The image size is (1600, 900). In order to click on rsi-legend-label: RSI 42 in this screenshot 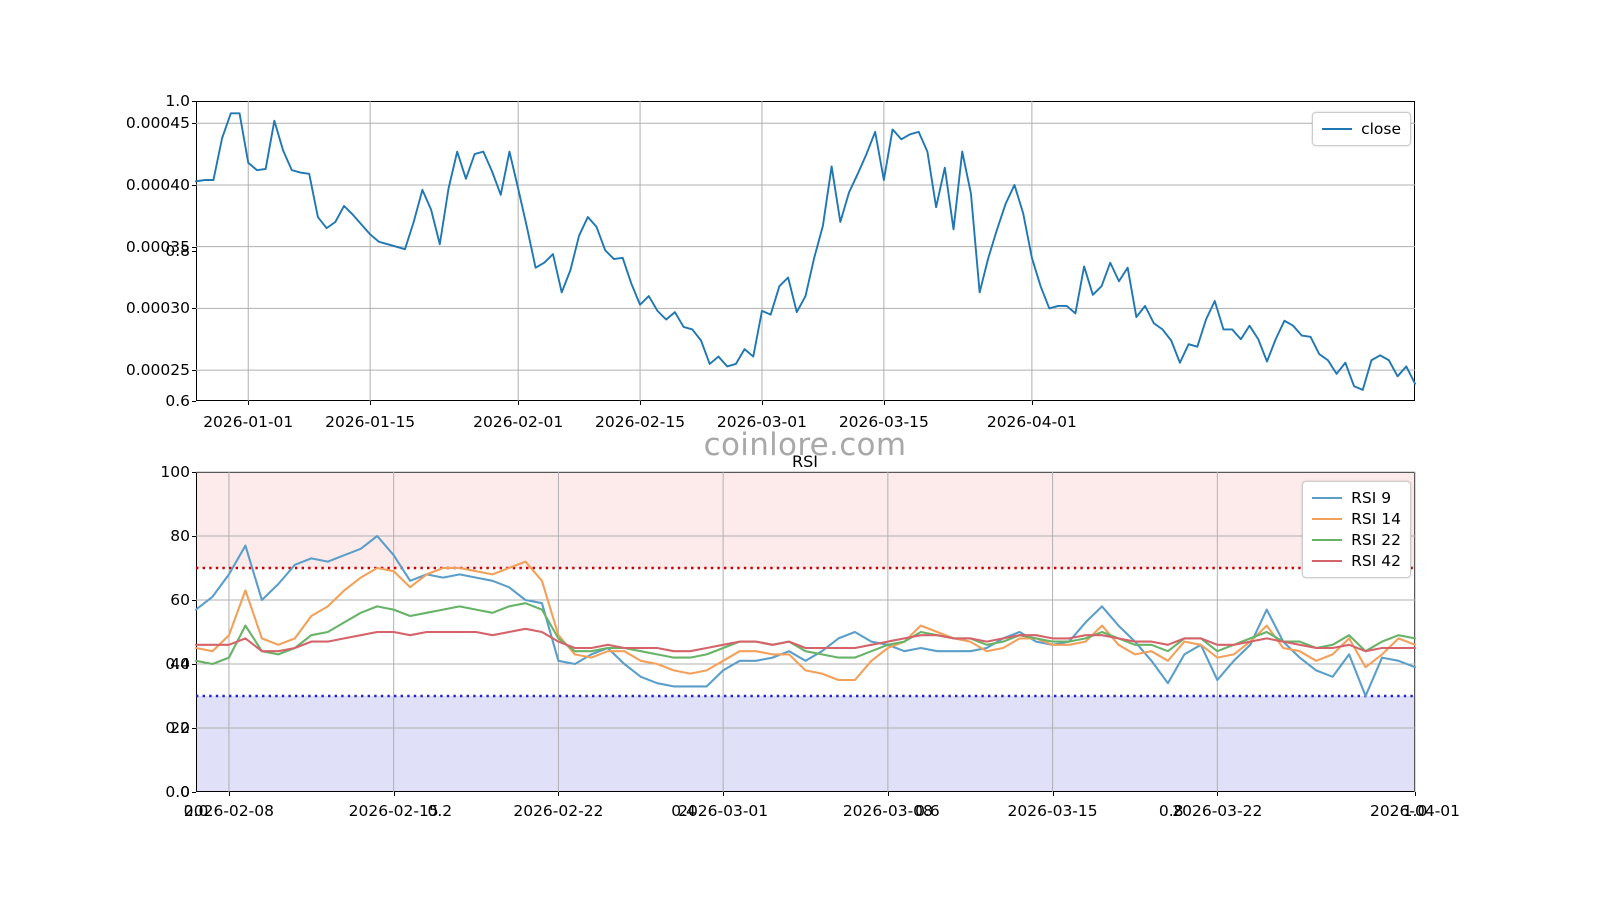, I will do `click(1376, 560)`.